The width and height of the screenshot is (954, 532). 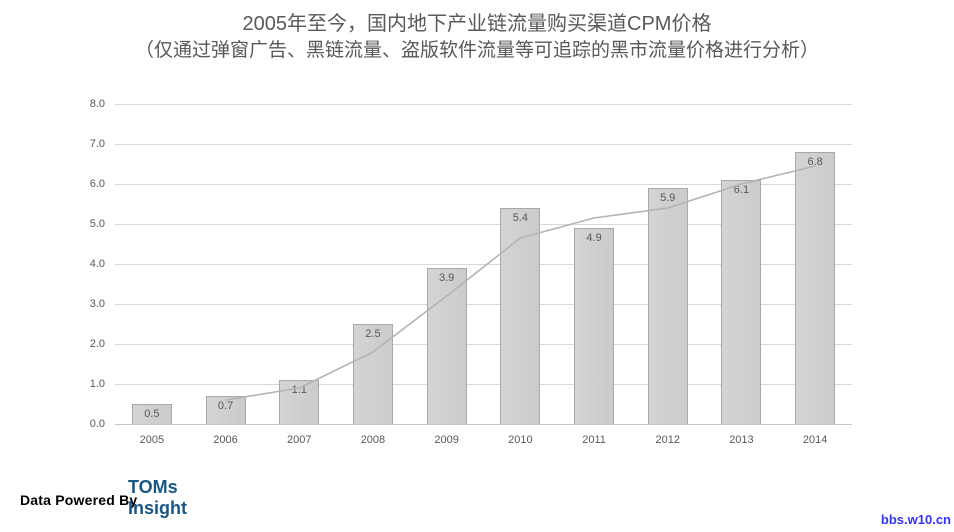 I want to click on bar-value-label: 3.9, so click(x=446, y=278).